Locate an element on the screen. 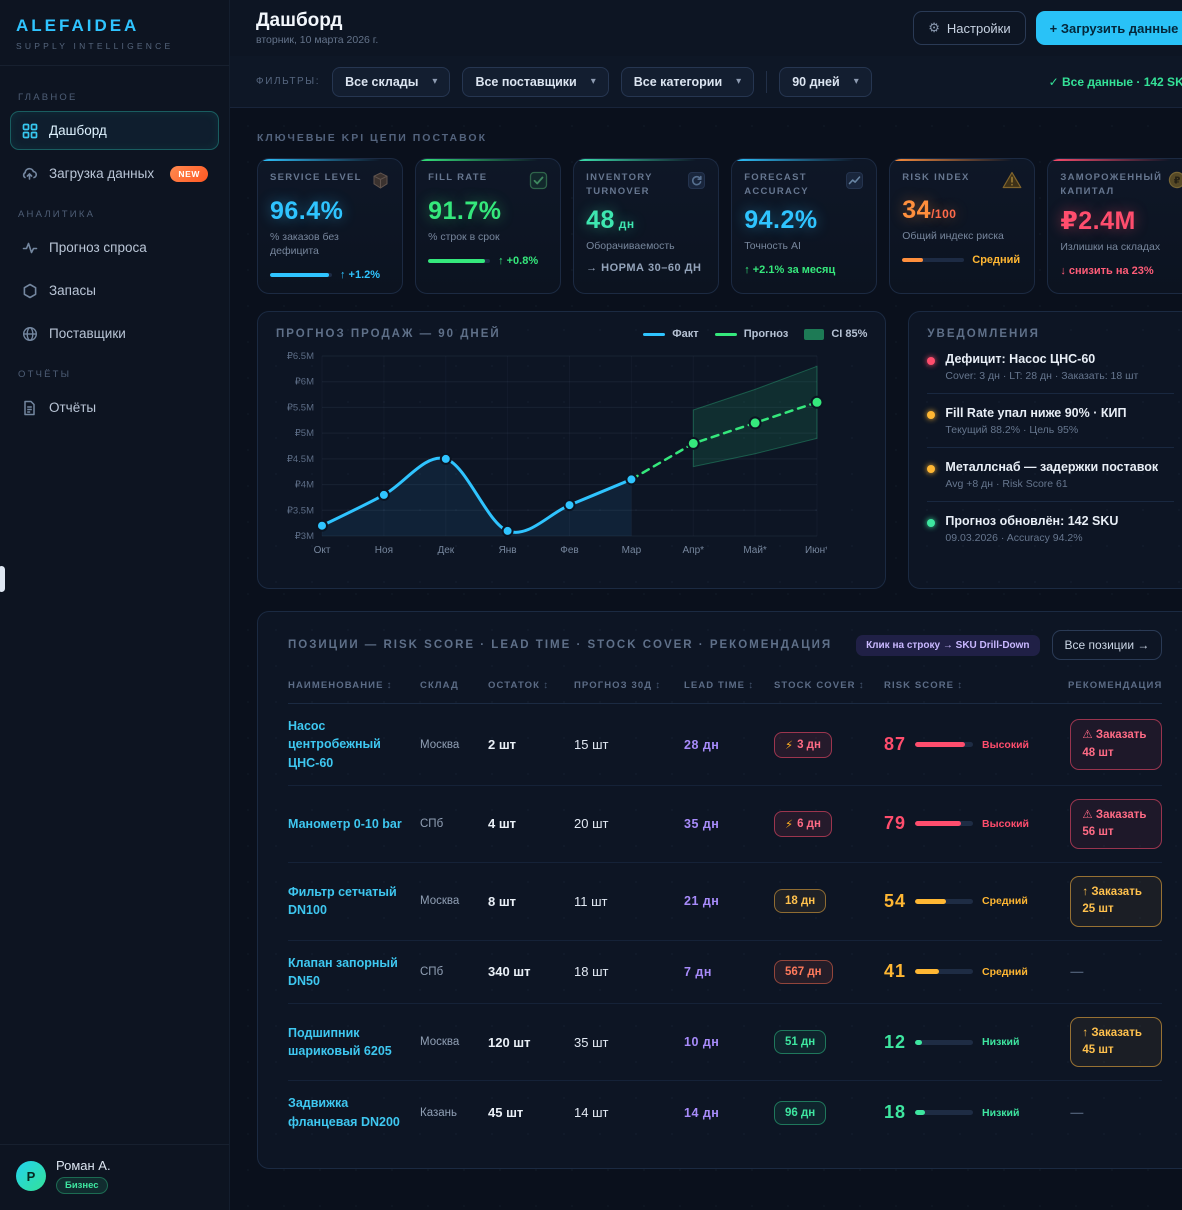 Image resolution: width=1182 pixels, height=1210 pixels. forecast-cell: 18 шт is located at coordinates (591, 972).